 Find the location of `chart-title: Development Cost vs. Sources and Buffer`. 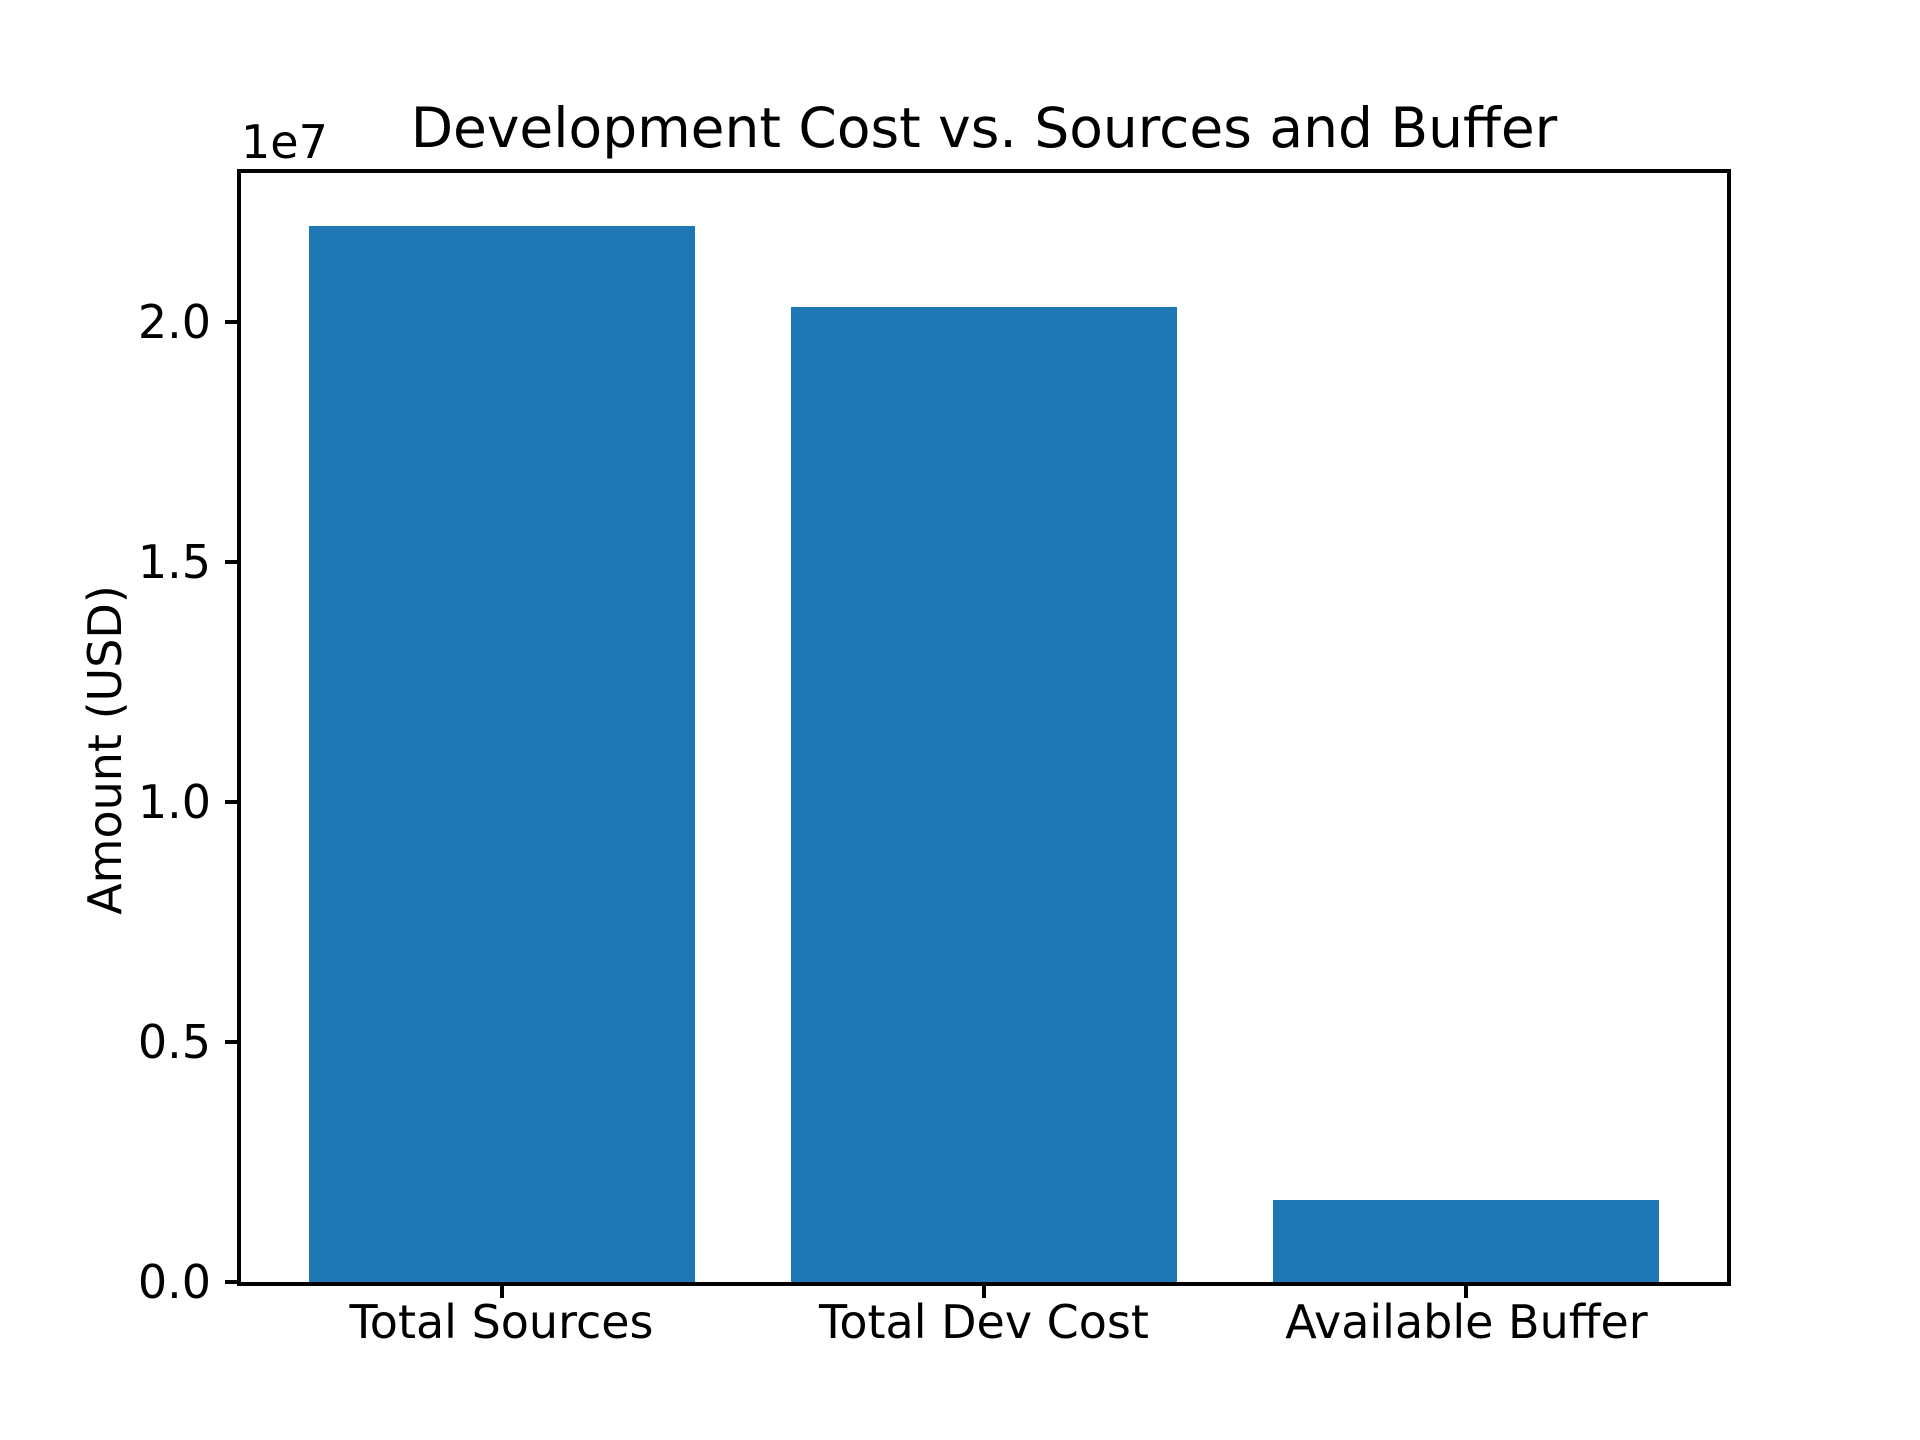

chart-title: Development Cost vs. Sources and Buffer is located at coordinates (984, 128).